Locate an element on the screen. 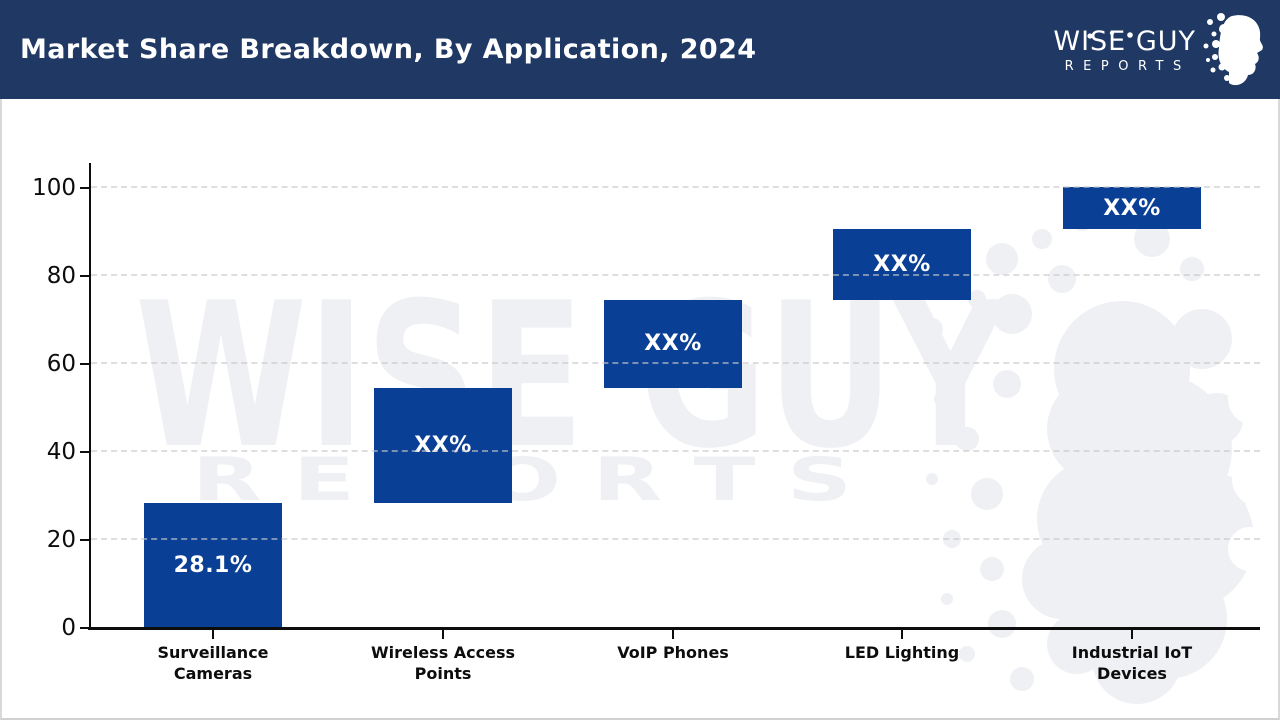 This screenshot has height=720, width=1280. logo-wordmark: WISE GUY REPORTS is located at coordinates (1124, 50).